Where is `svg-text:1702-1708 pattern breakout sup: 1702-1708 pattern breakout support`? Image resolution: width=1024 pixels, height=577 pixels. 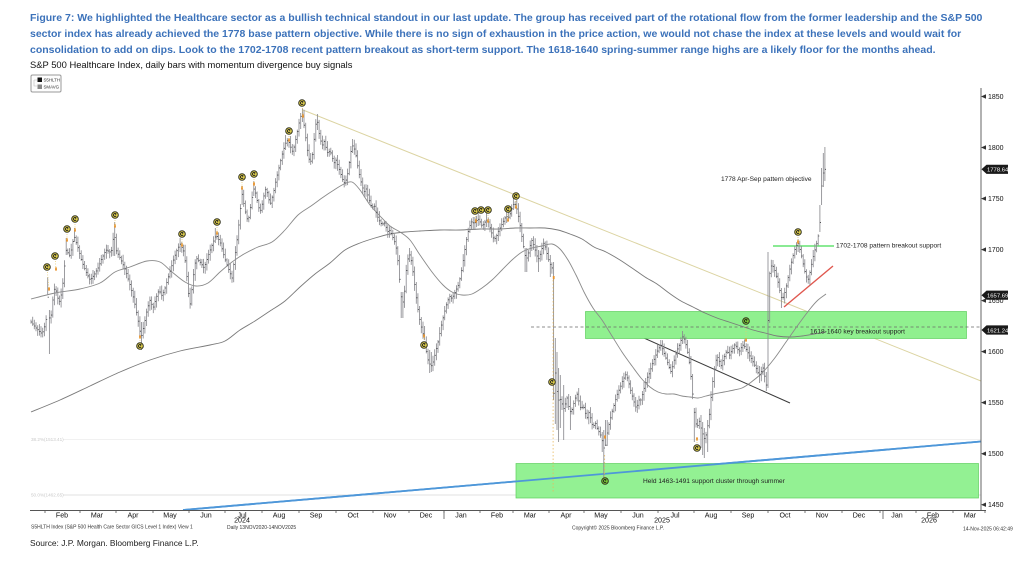 svg-text:1702-1708 pattern breakout sup: 1702-1708 pattern breakout support is located at coordinates (888, 246).